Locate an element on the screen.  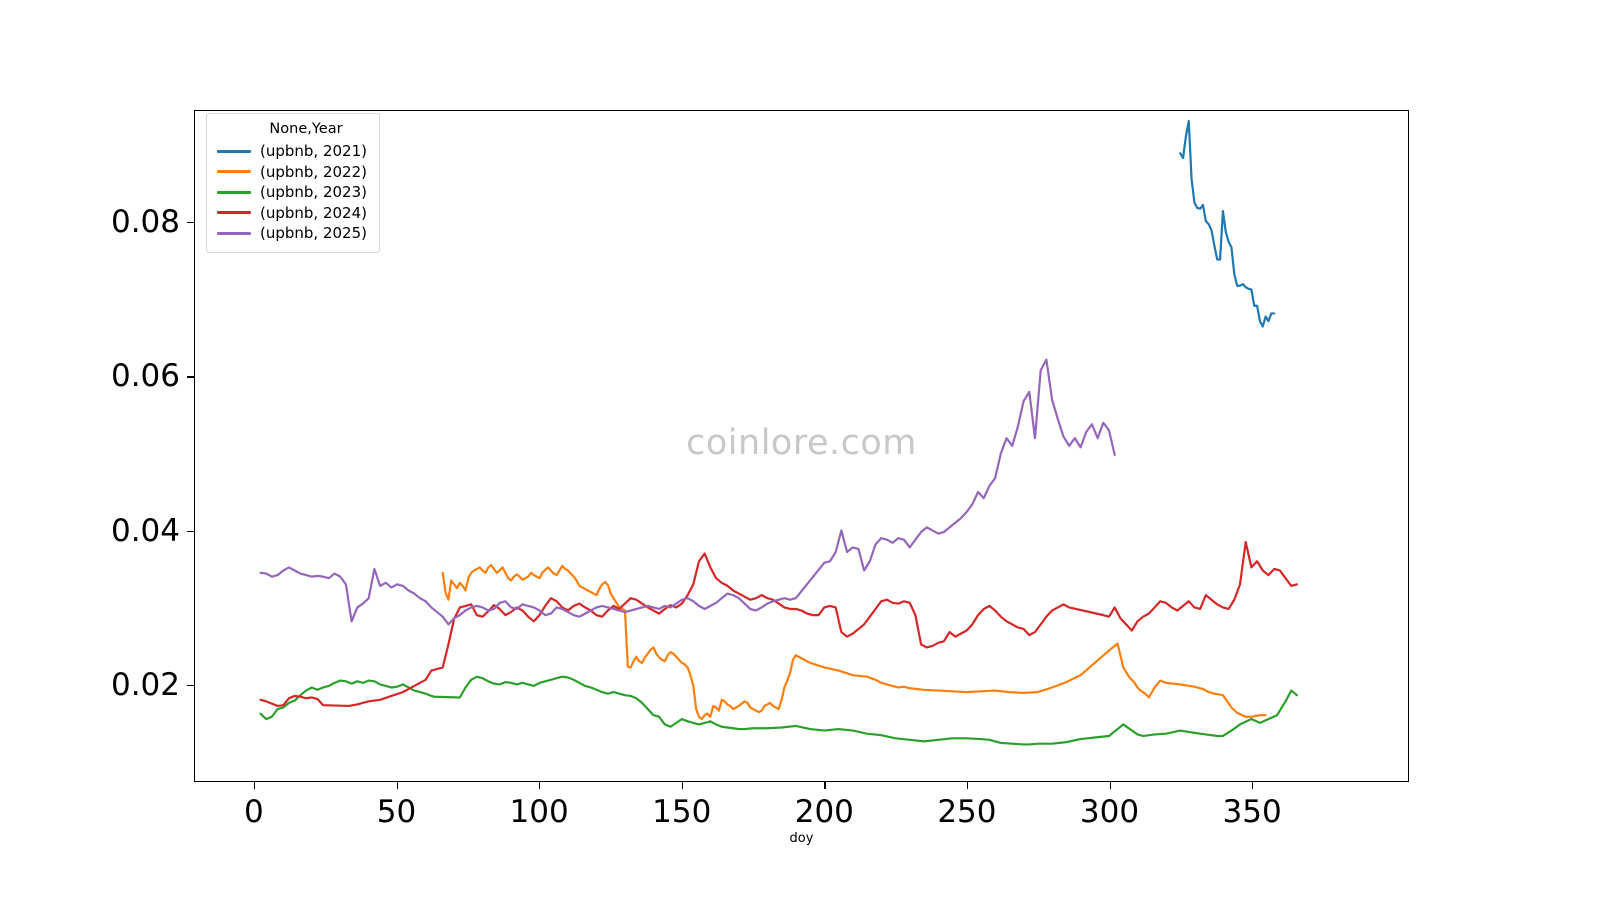
legend-entry: (upbnb, 2023) is located at coordinates (292, 192).